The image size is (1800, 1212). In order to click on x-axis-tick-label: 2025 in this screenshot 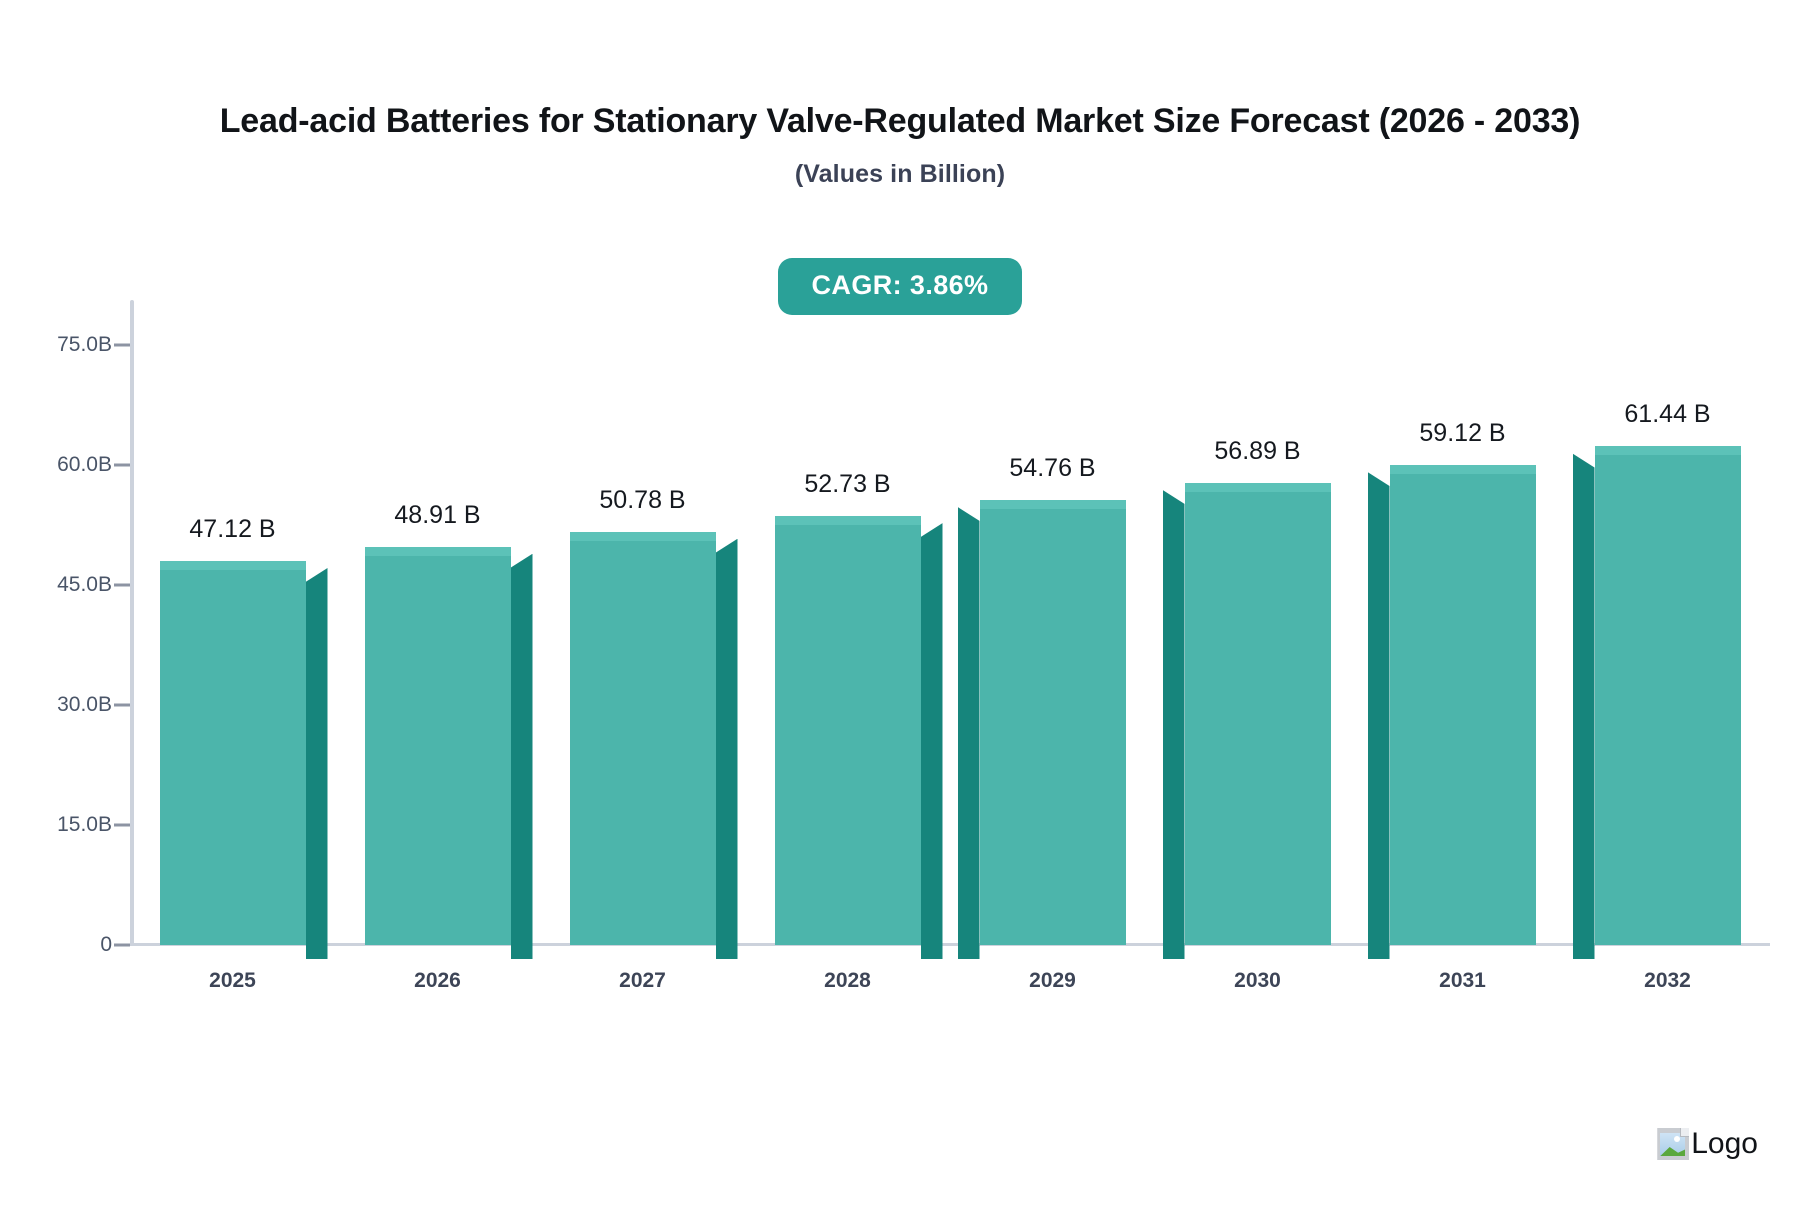, I will do `click(232, 980)`.